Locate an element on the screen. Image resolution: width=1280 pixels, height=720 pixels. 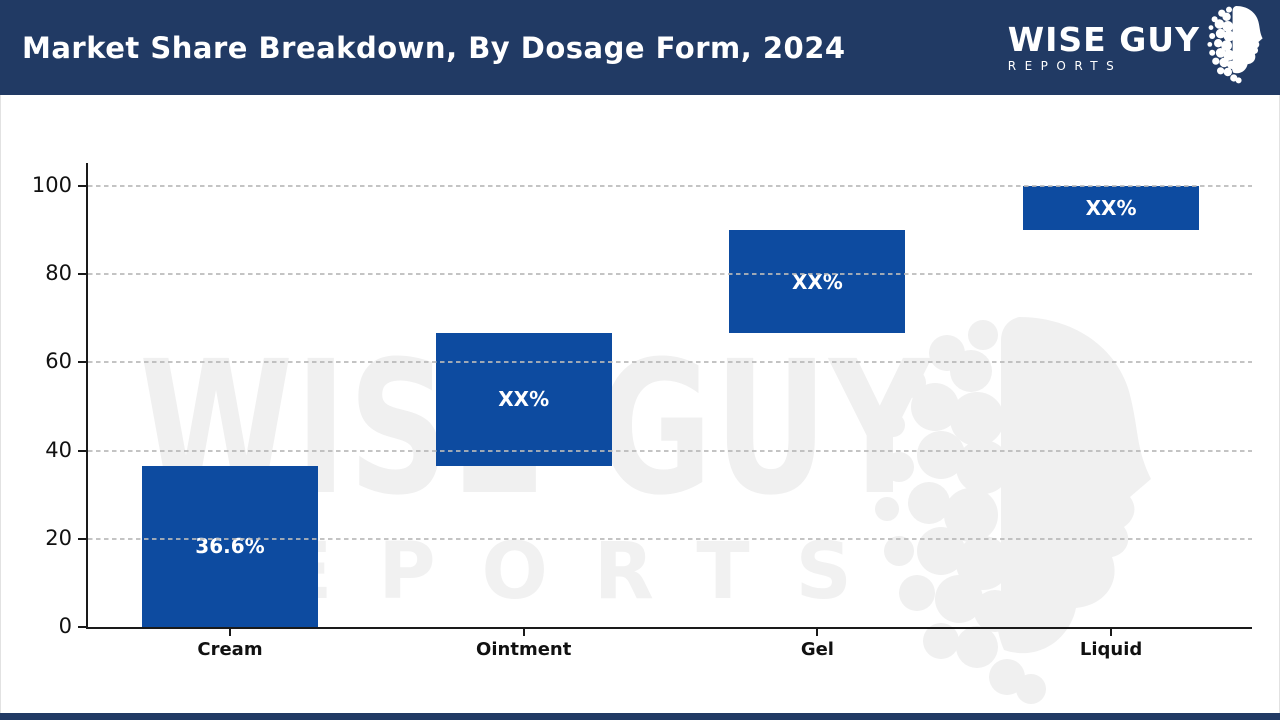
head-profile-icon is located at coordinates (1235, 44).